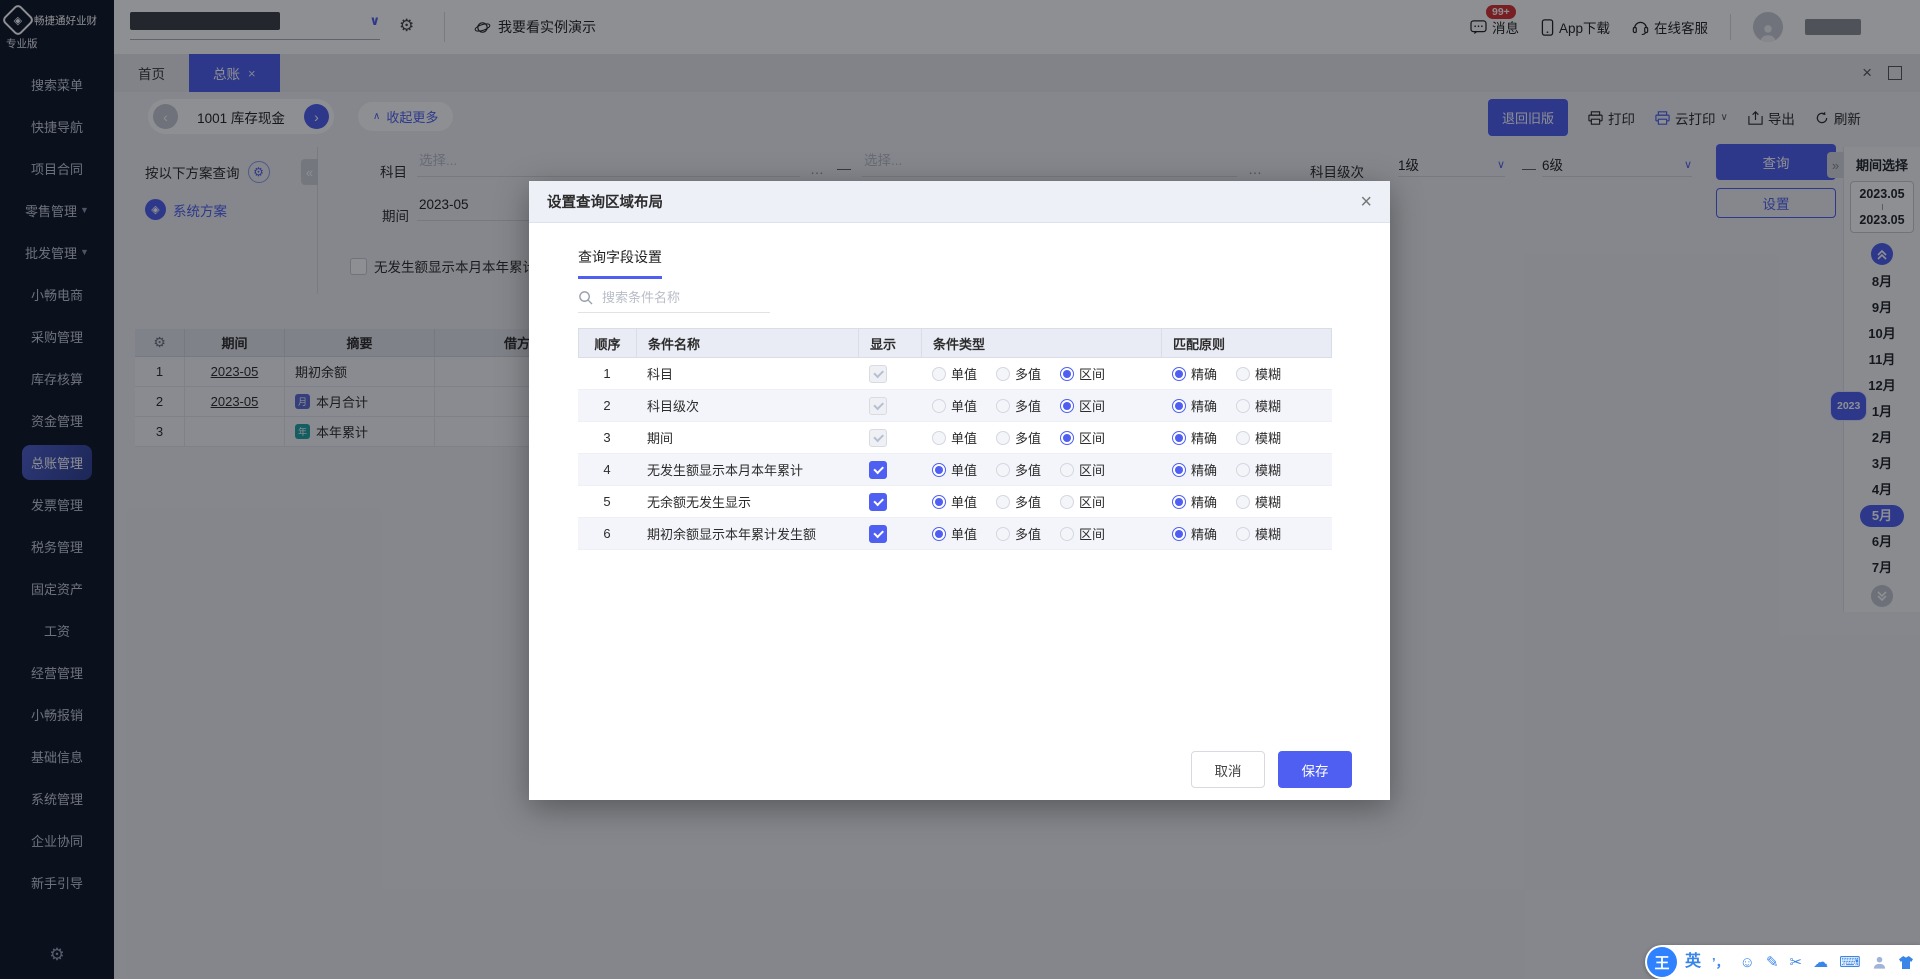 The width and height of the screenshot is (1920, 979). I want to click on prev-account-icon: ‹, so click(165, 116).